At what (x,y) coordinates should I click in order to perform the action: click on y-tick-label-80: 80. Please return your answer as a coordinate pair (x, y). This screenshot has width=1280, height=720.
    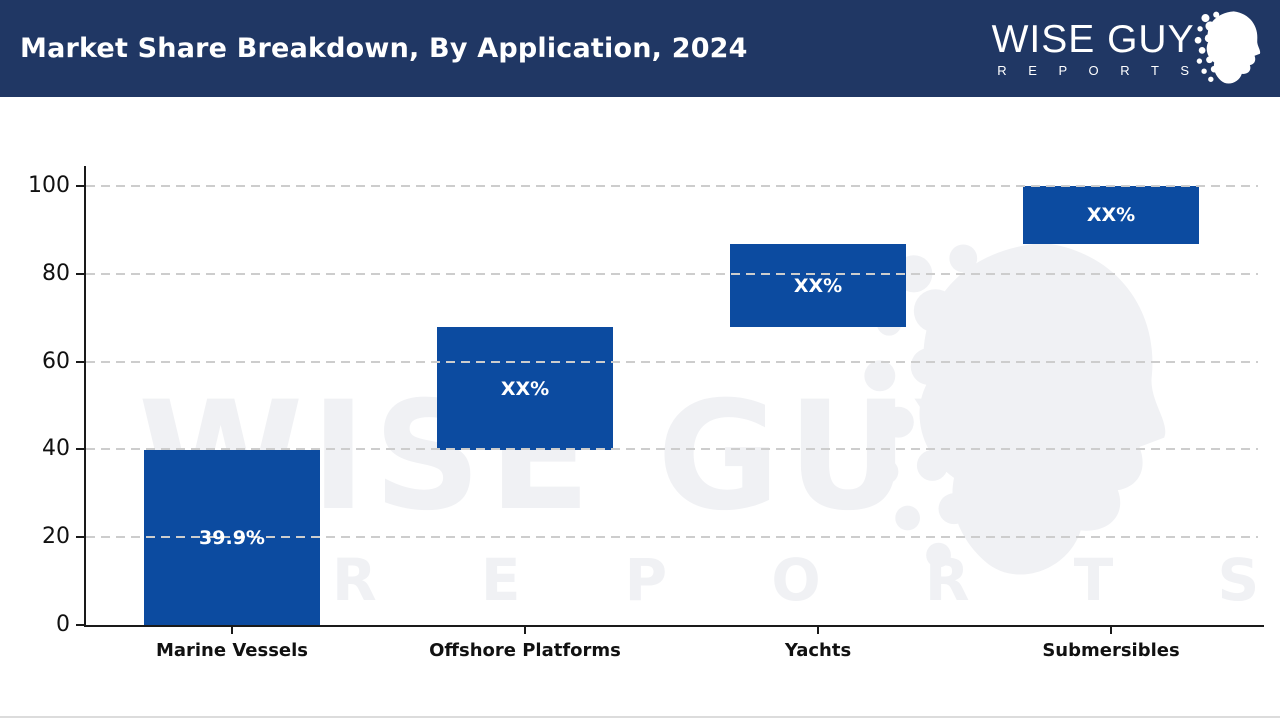
    Looking at the image, I should click on (56, 273).